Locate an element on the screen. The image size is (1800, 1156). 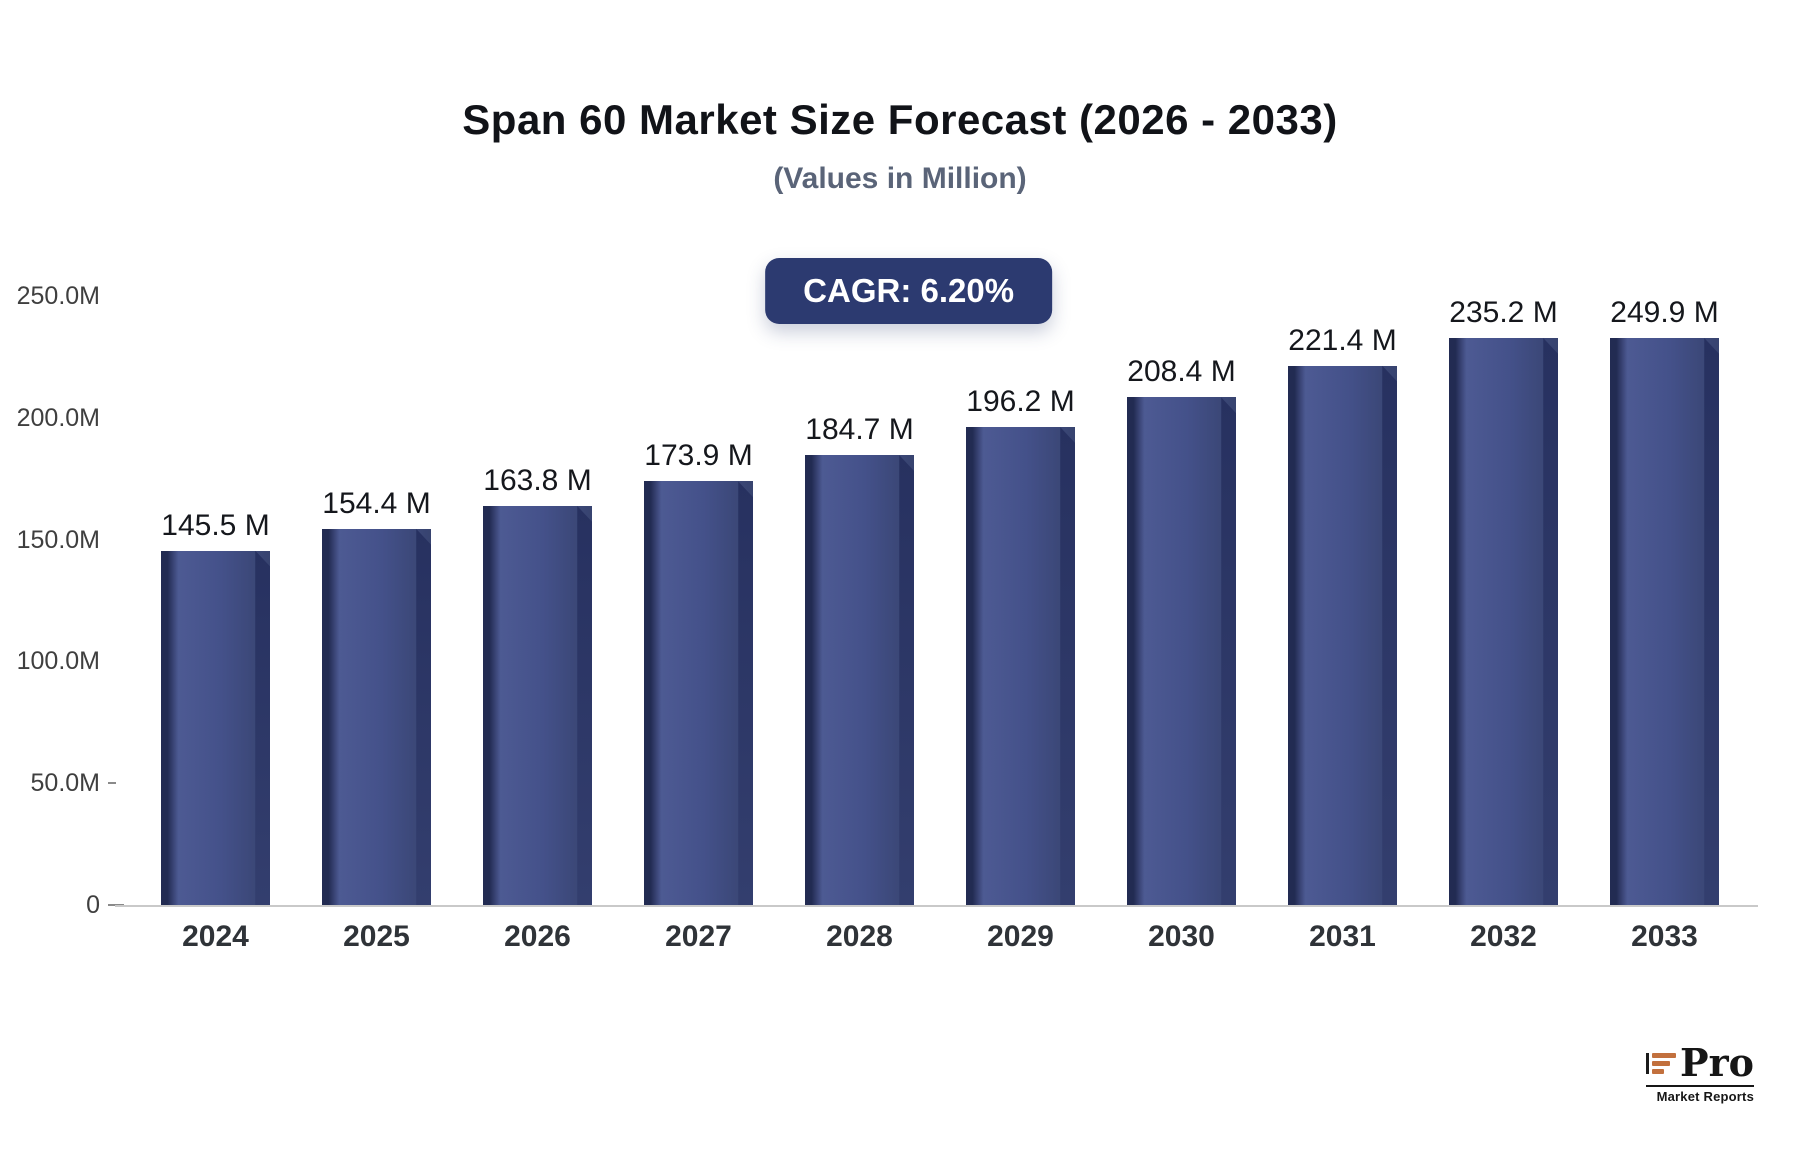
bar-column: 145.5 M is located at coordinates (215, 600).